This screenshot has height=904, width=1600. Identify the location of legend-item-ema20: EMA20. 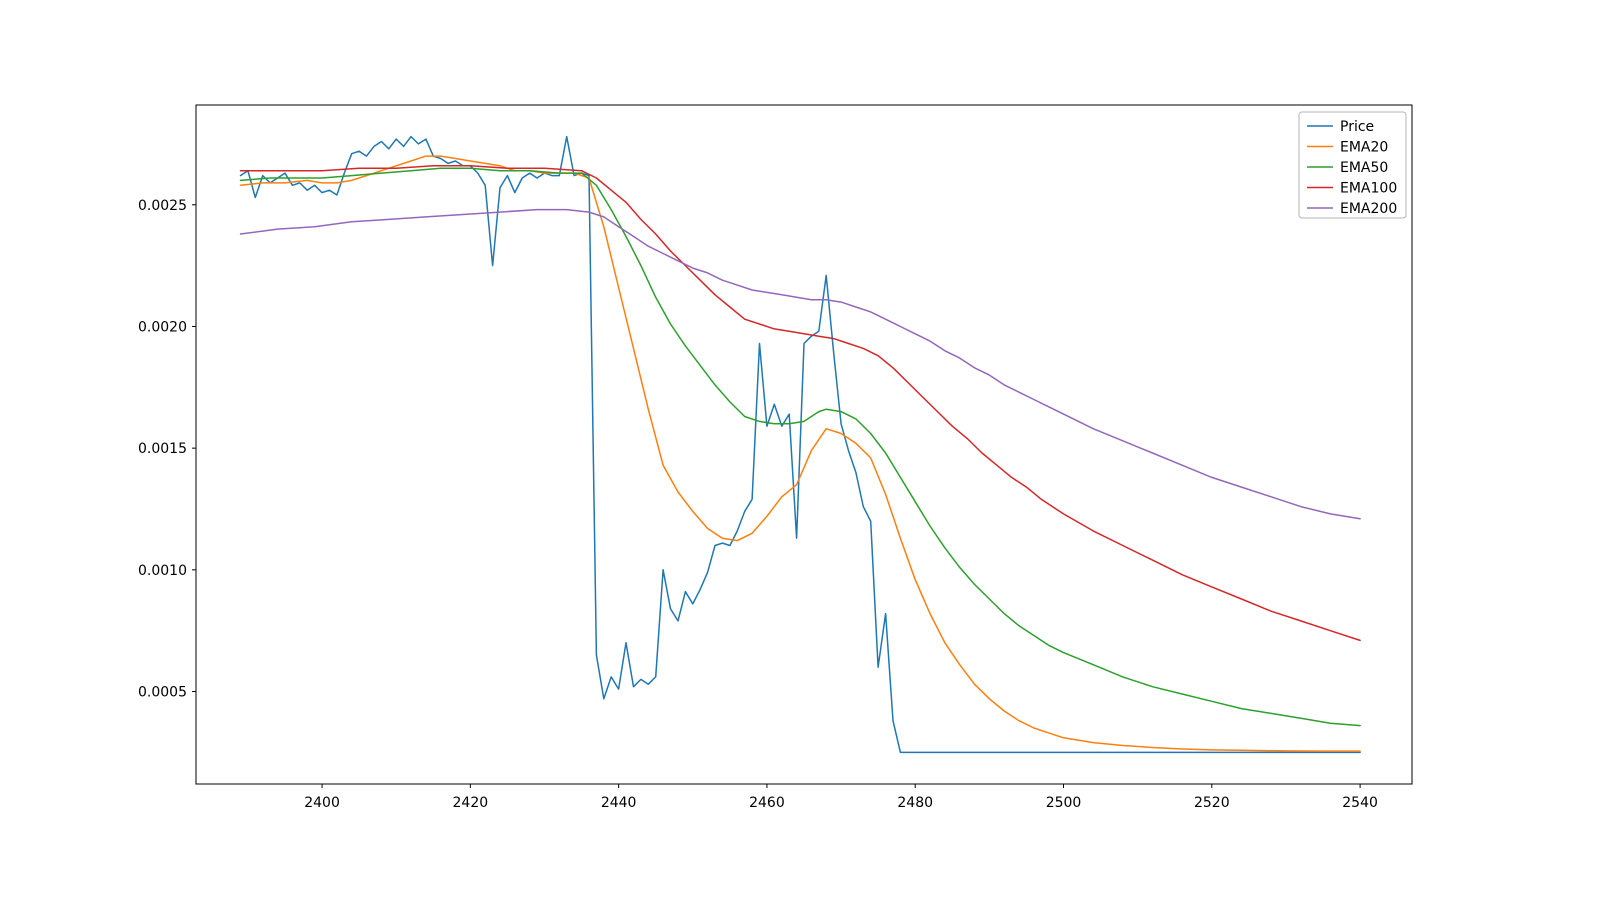
(1347, 148).